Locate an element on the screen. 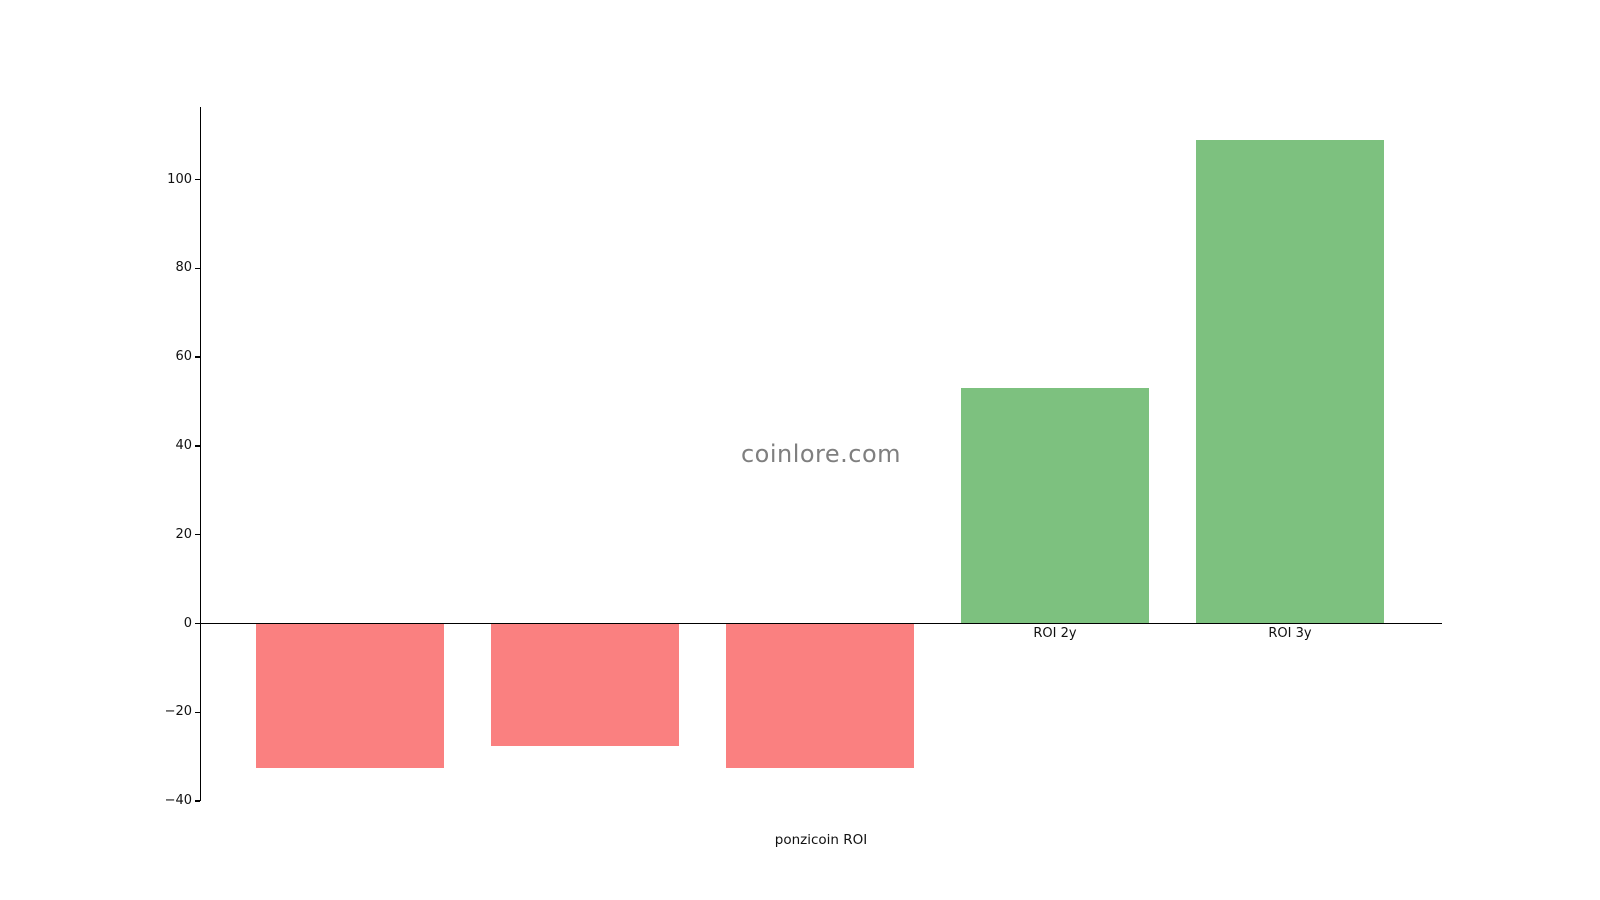 The height and width of the screenshot is (900, 1600). y-tick-label: 80 is located at coordinates (183, 268).